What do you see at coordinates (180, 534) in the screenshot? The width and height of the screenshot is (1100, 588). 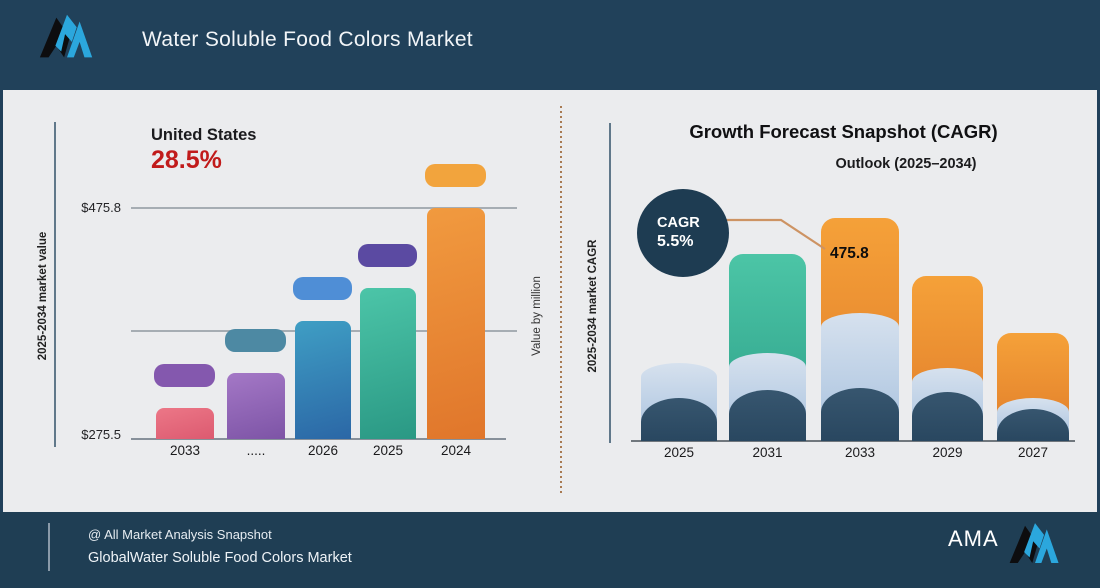 I see `footer-credit: @ All Market Analysis Snapshot` at bounding box center [180, 534].